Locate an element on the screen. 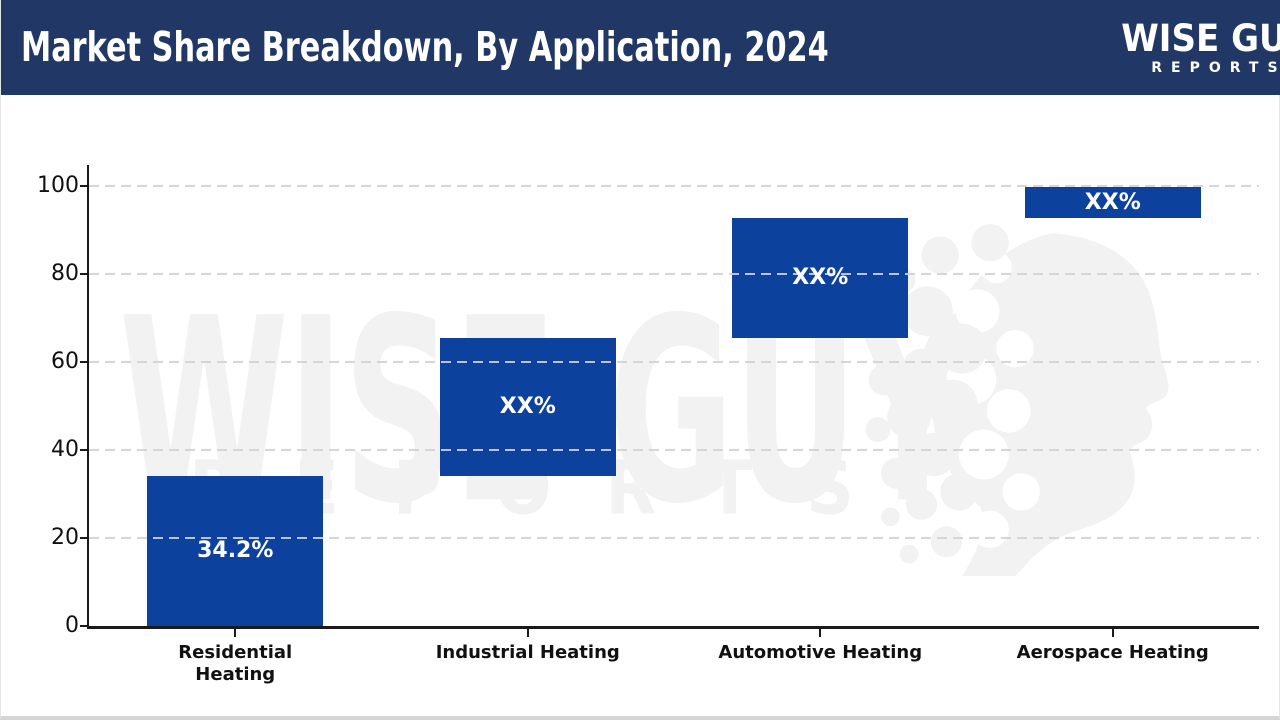  bar-value-label-2: XX% is located at coordinates (527, 406).